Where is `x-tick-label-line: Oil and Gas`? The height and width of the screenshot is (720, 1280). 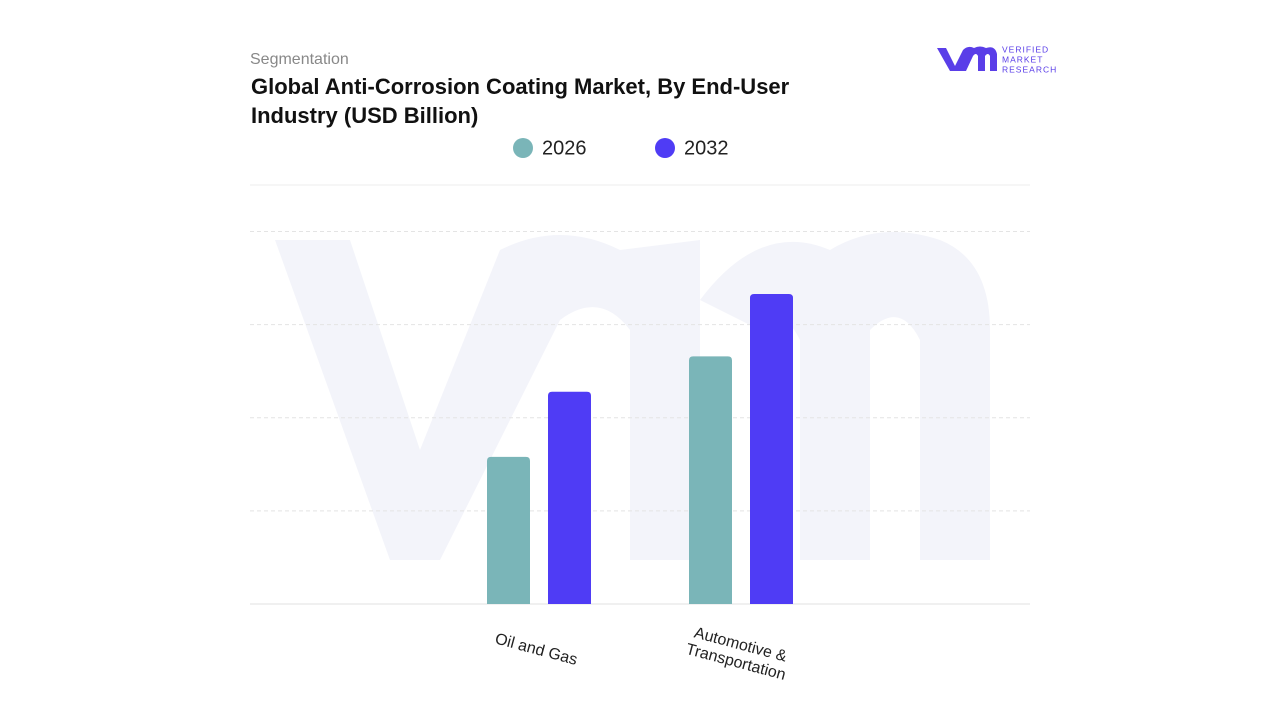
x-tick-label-line: Oil and Gas is located at coordinates (536, 650).